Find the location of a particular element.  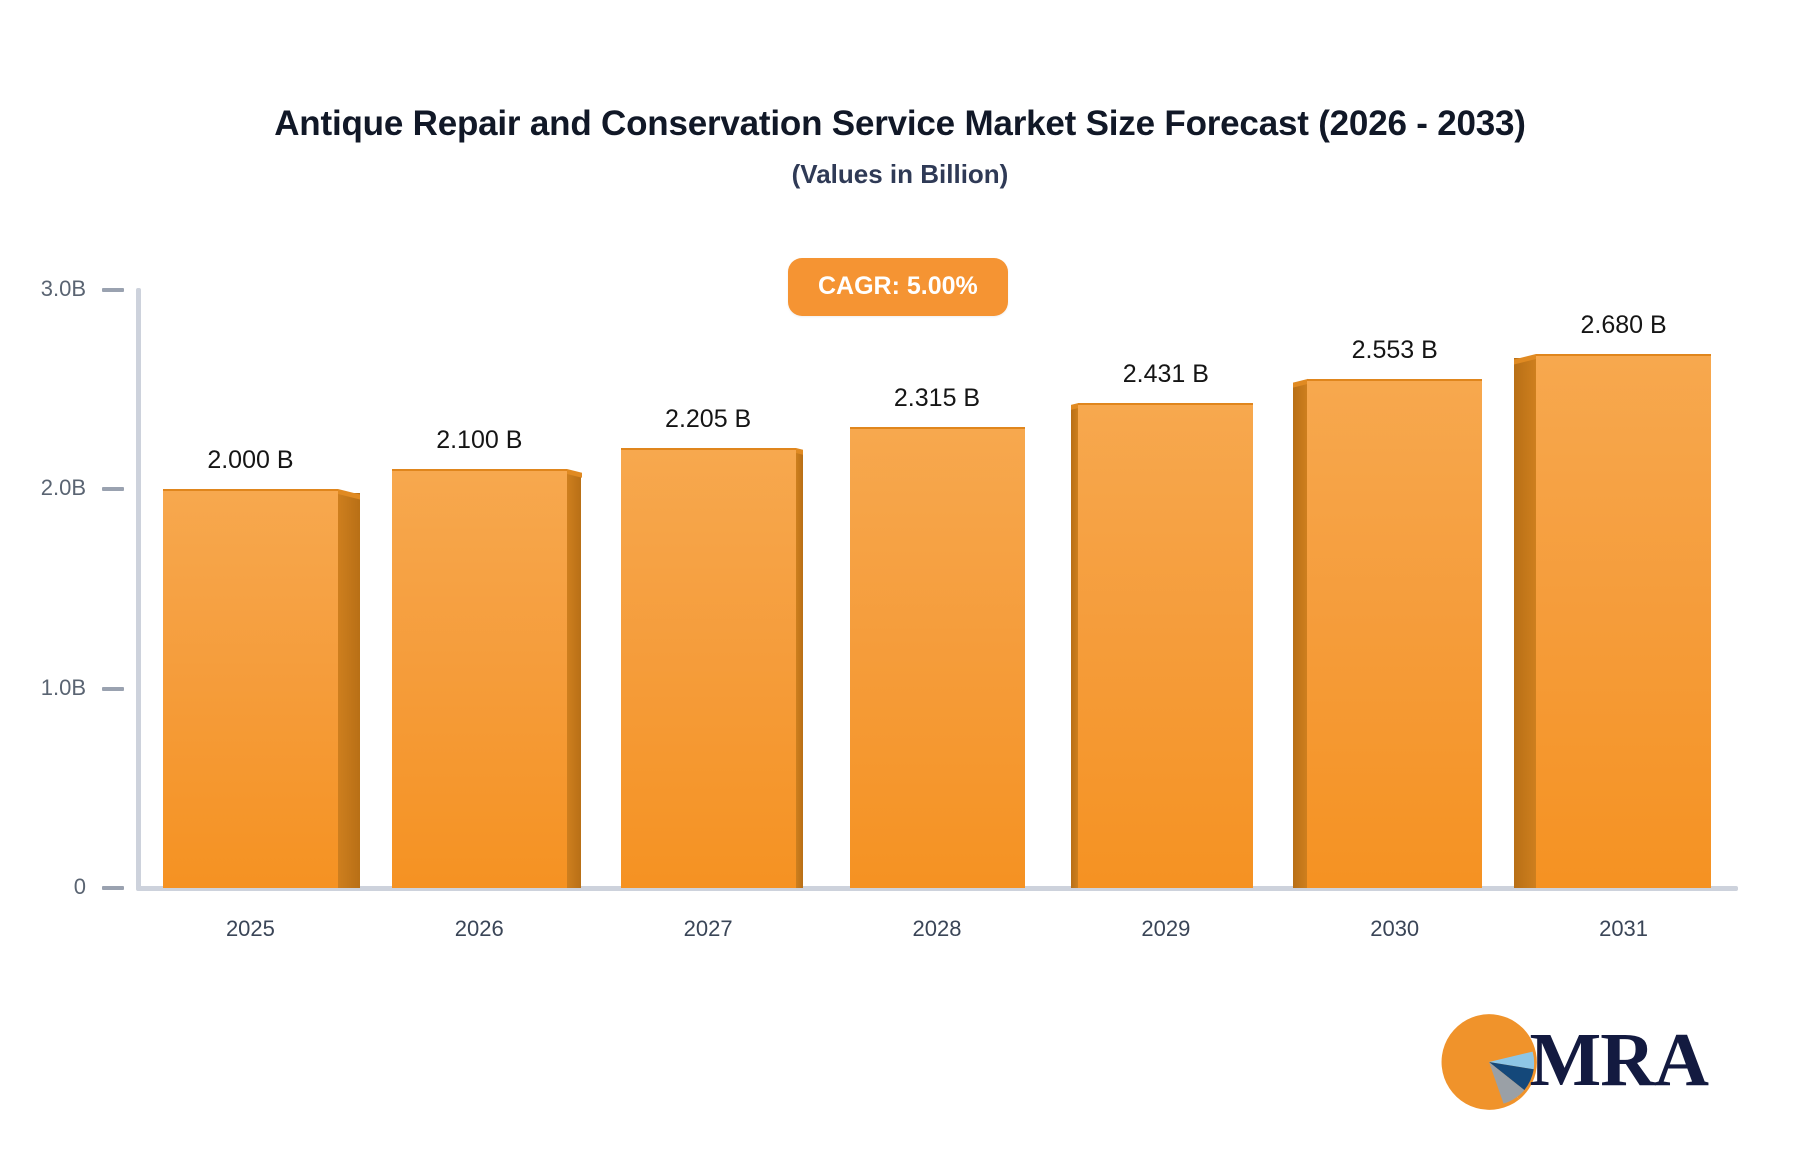

bar-column: 2.000 B is located at coordinates (261, 668).